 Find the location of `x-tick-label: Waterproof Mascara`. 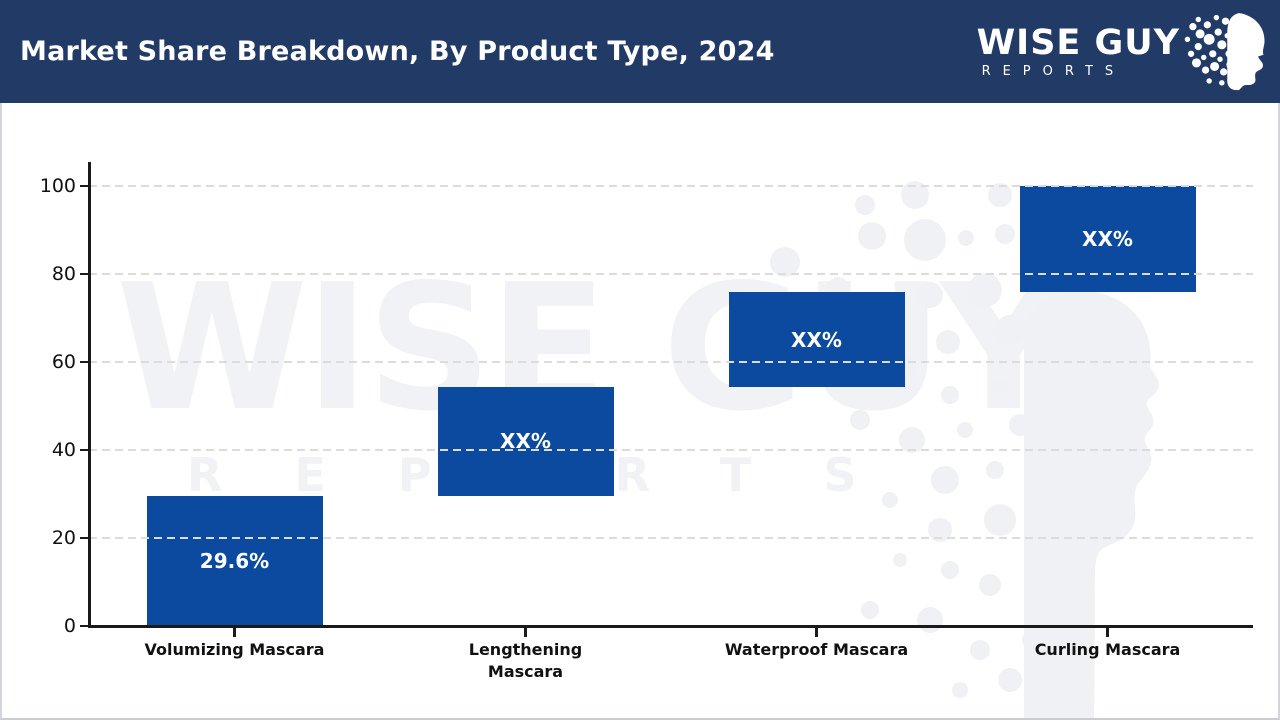

x-tick-label: Waterproof Mascara is located at coordinates (817, 650).